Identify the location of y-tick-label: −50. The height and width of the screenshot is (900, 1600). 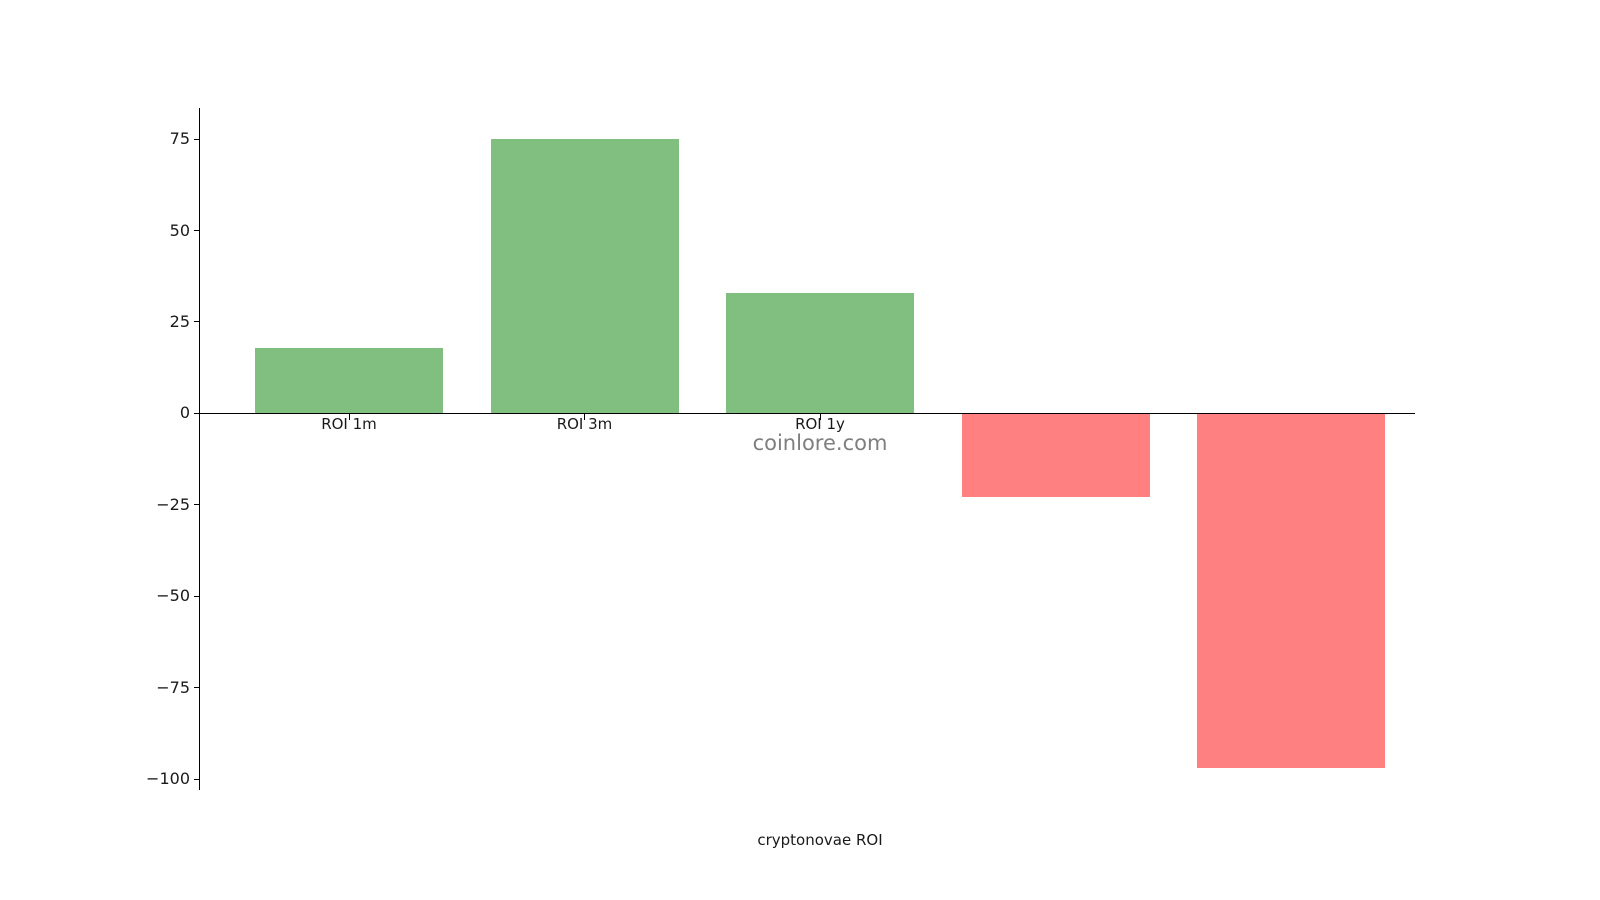
(173, 596).